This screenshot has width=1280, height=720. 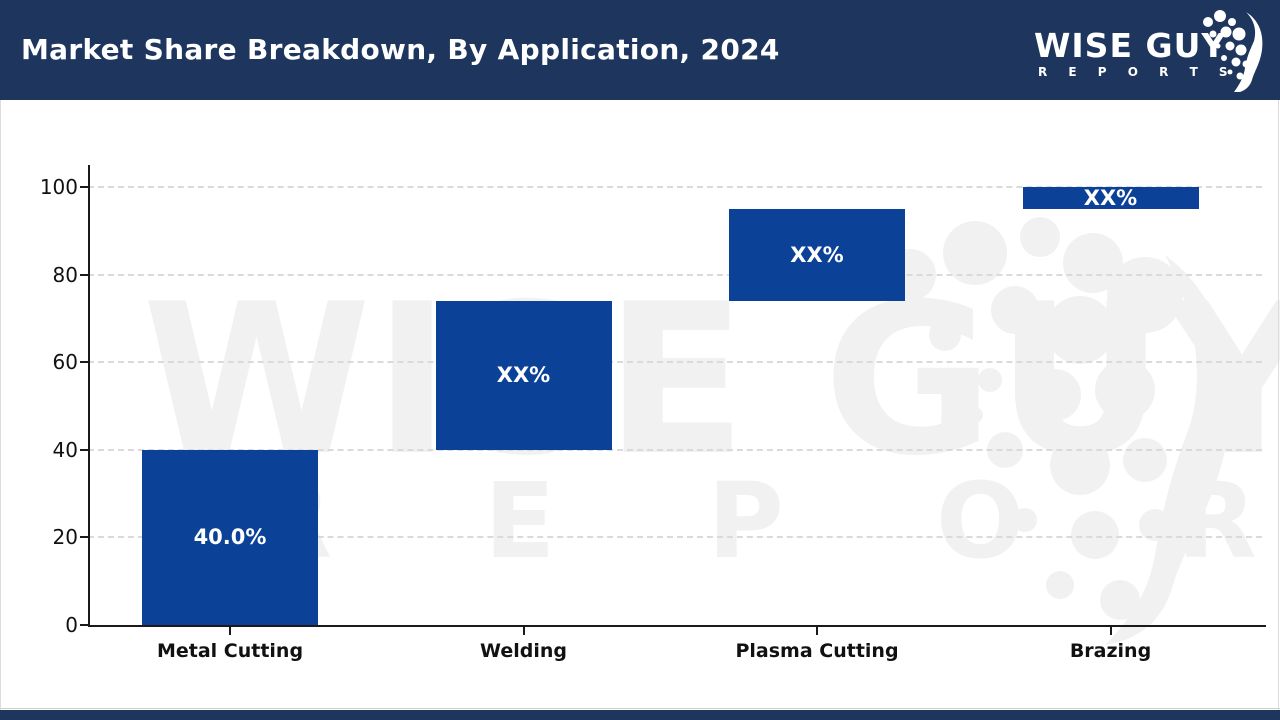 What do you see at coordinates (1233, 51) in the screenshot?
I see `brand-face-icon` at bounding box center [1233, 51].